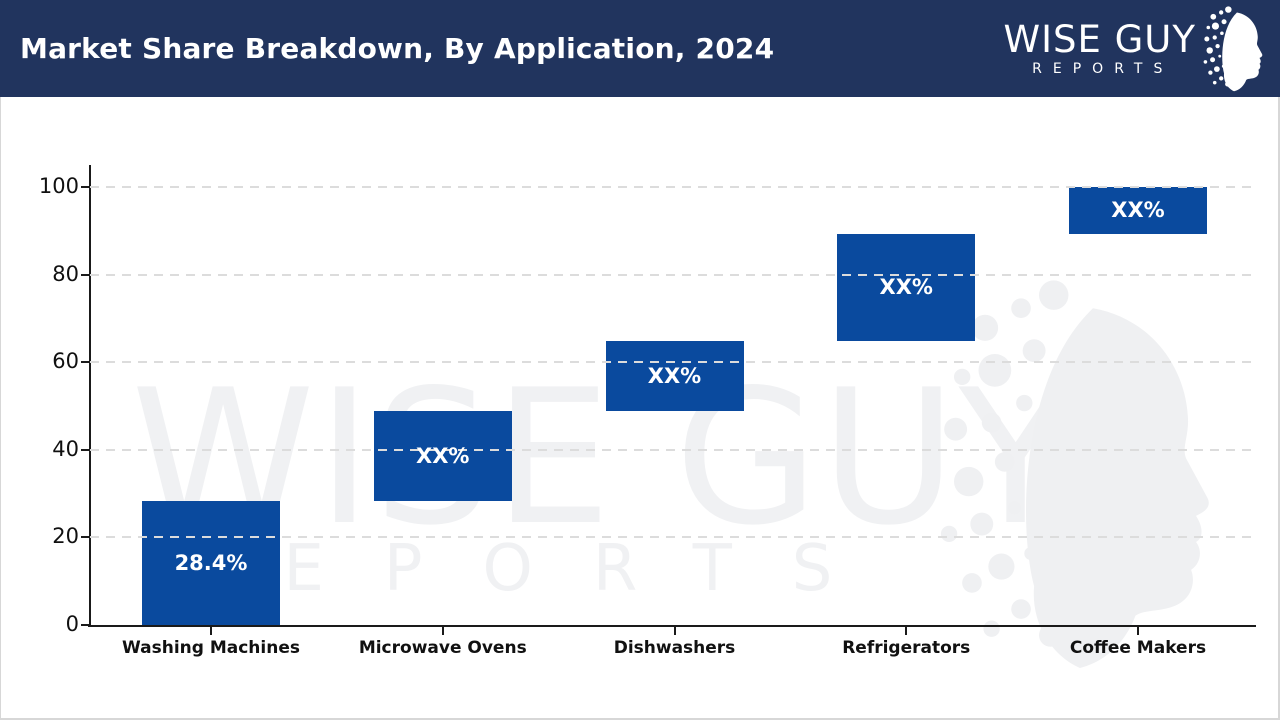 This screenshot has width=1280, height=720. I want to click on brand-subname: REPORTS, so click(1103, 69).